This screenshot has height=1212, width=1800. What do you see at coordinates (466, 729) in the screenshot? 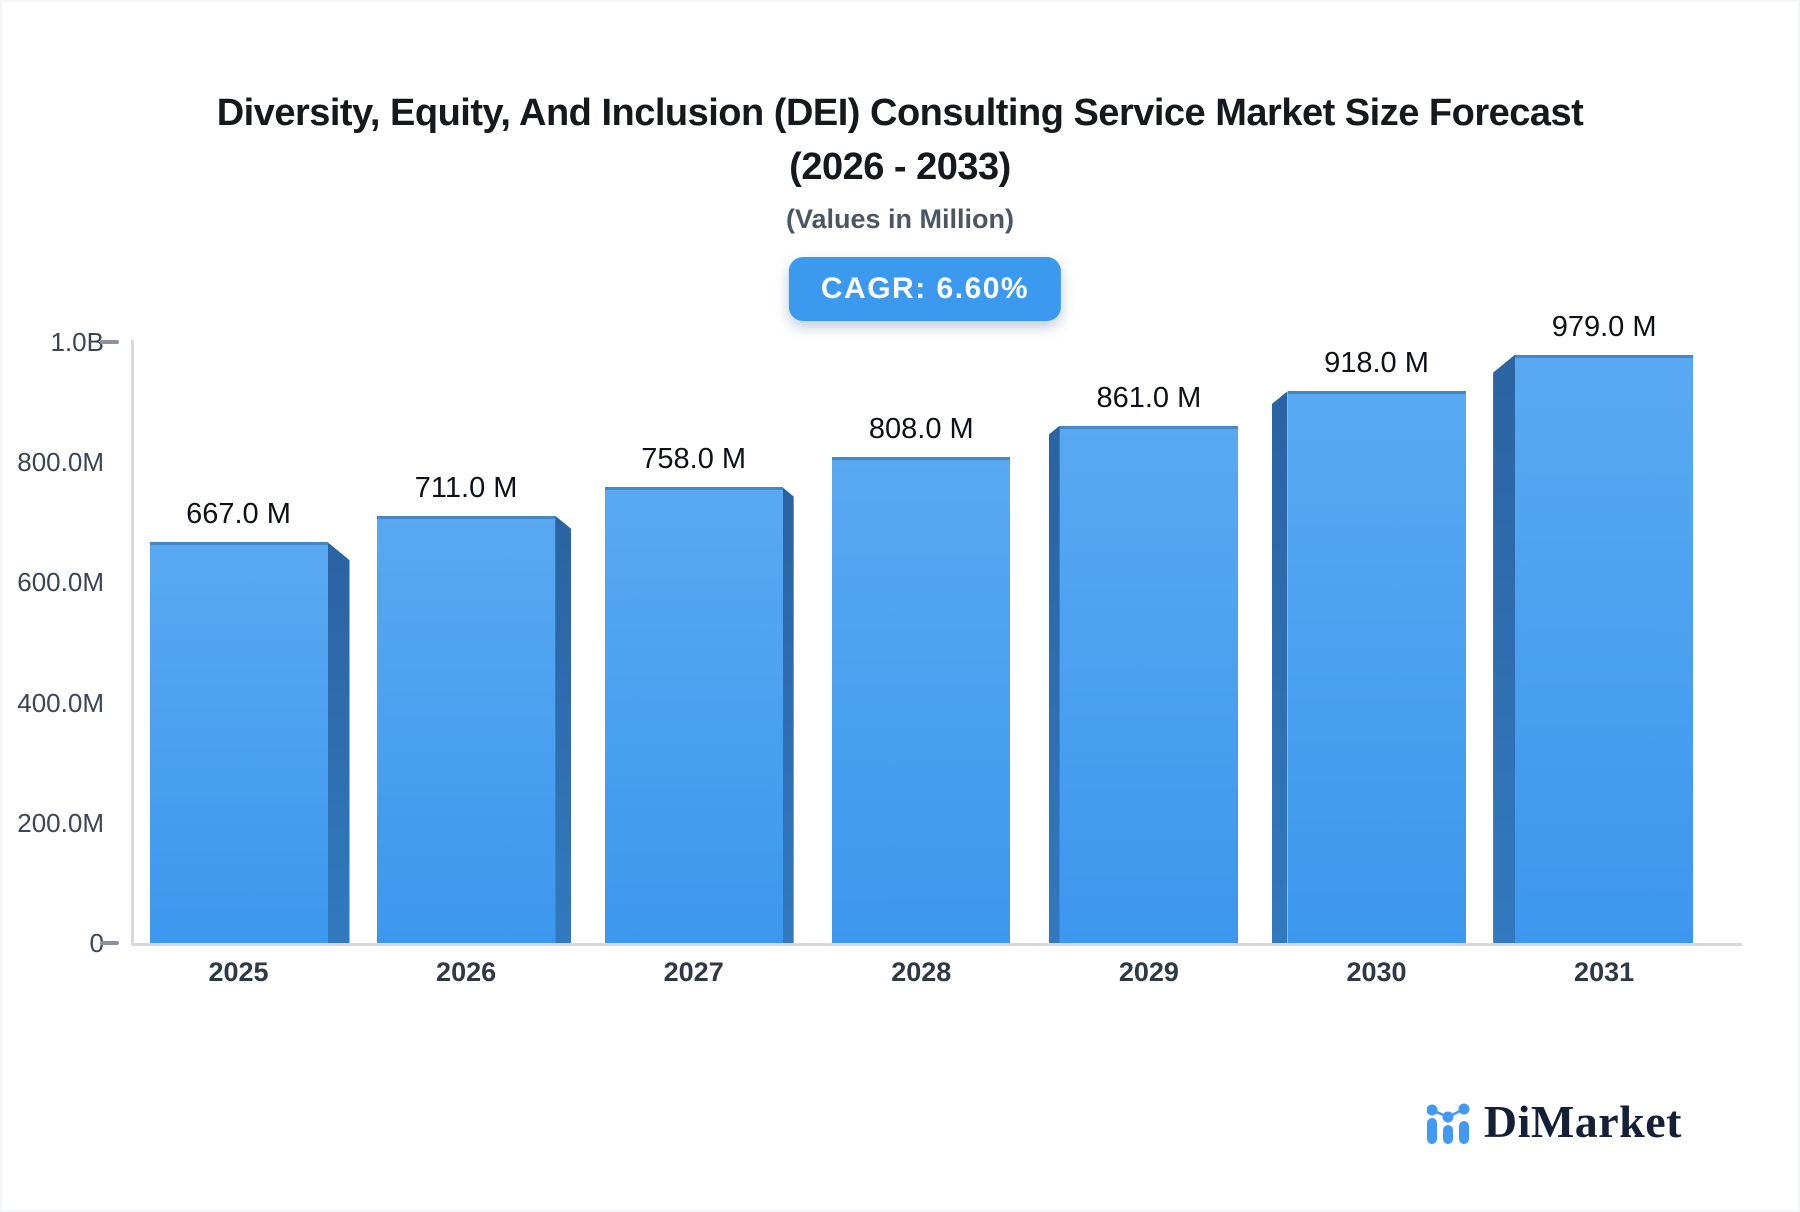
I see `bar-2026` at bounding box center [466, 729].